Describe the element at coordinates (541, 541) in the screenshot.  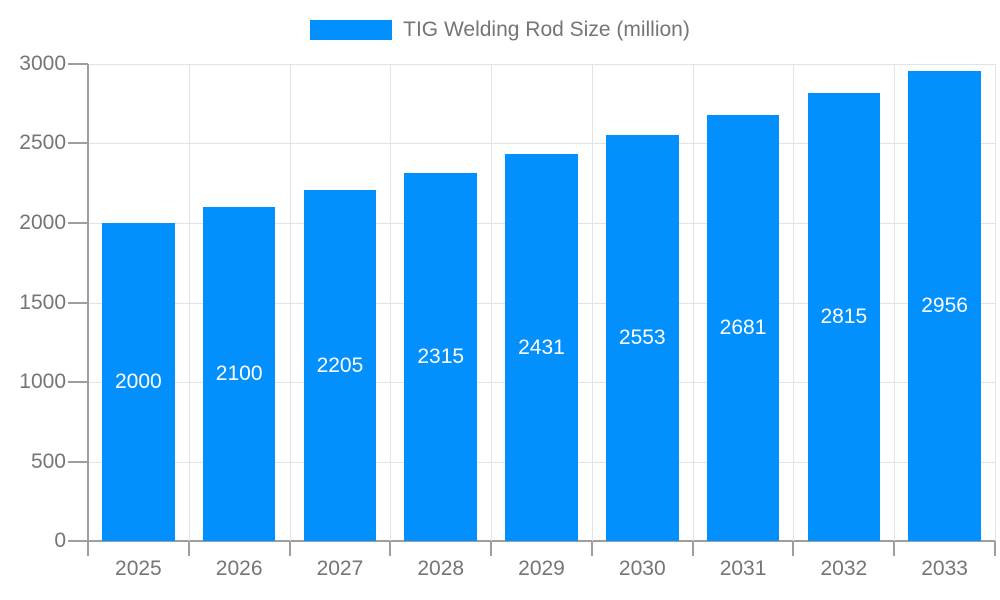
I see `x-axis-line` at that location.